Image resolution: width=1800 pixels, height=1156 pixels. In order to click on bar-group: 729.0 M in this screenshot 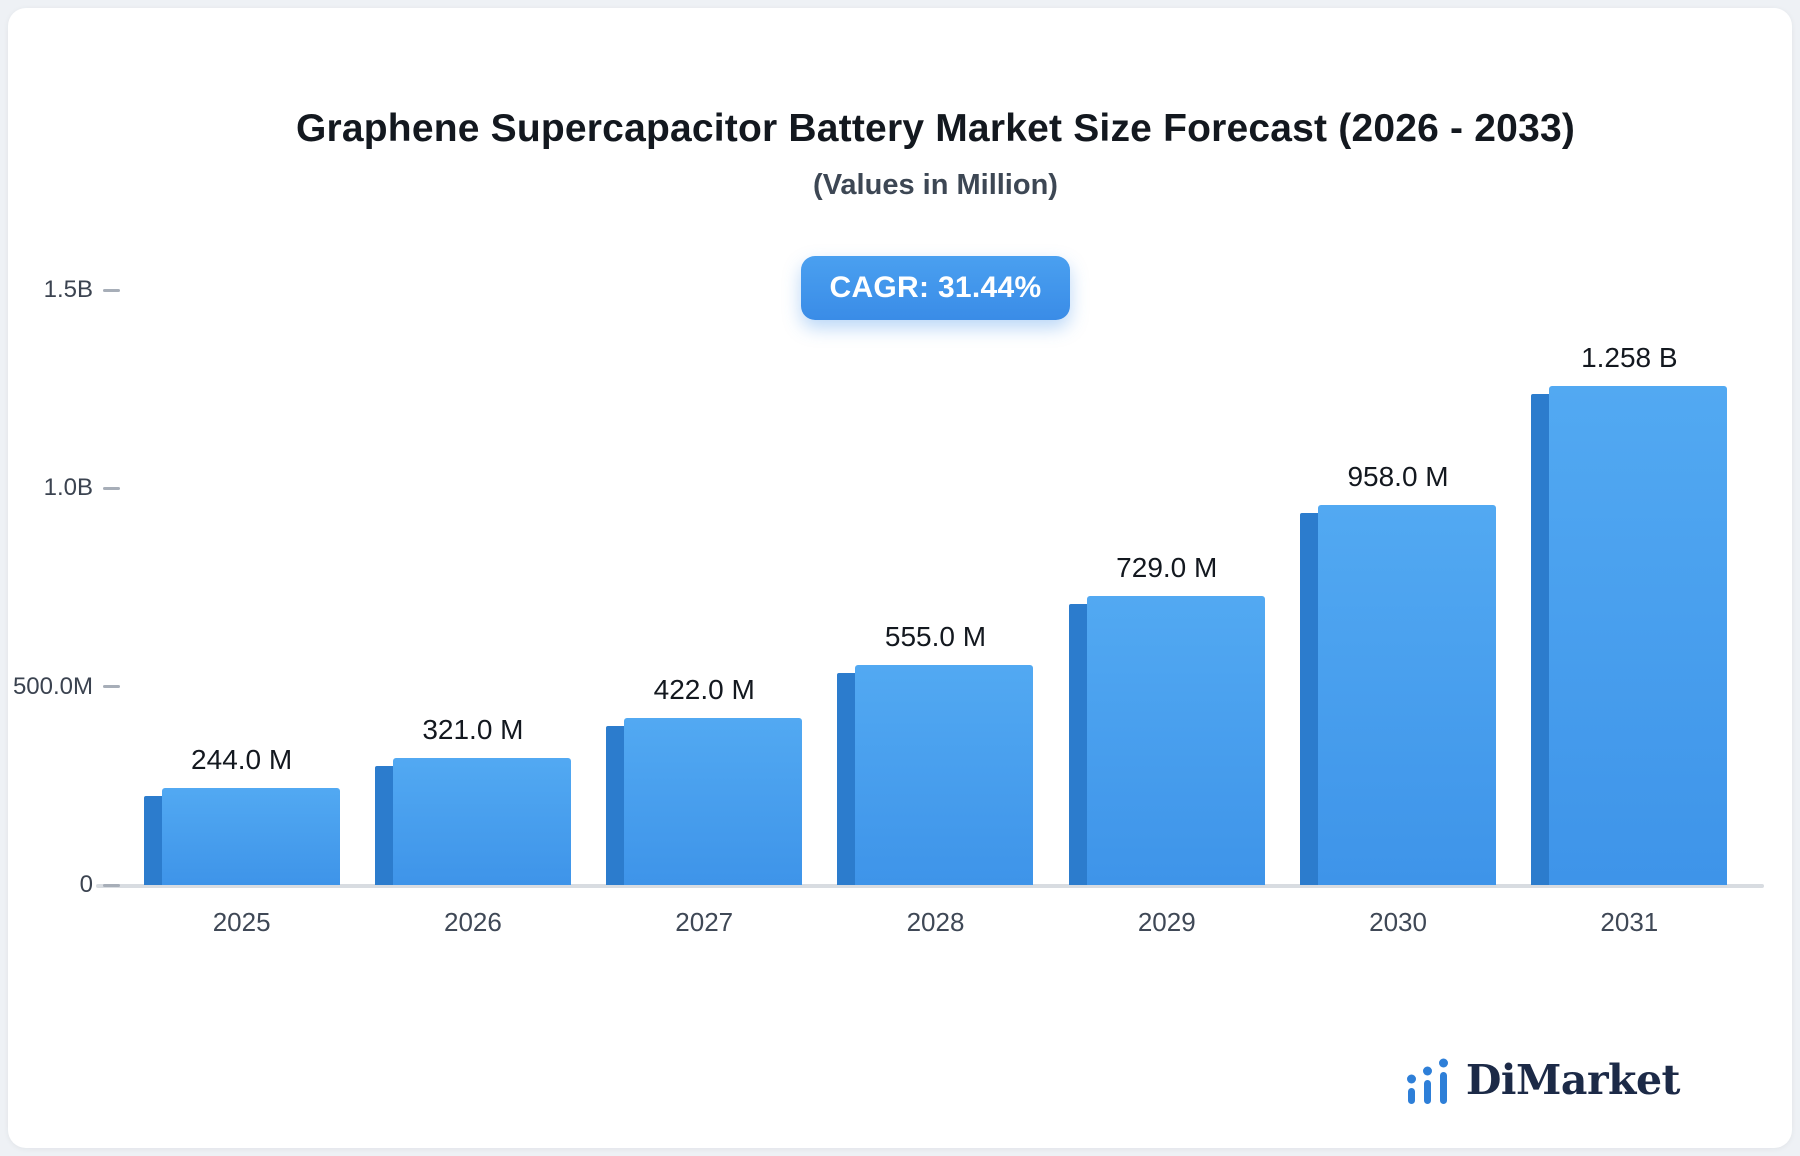, I will do `click(1166, 587)`.